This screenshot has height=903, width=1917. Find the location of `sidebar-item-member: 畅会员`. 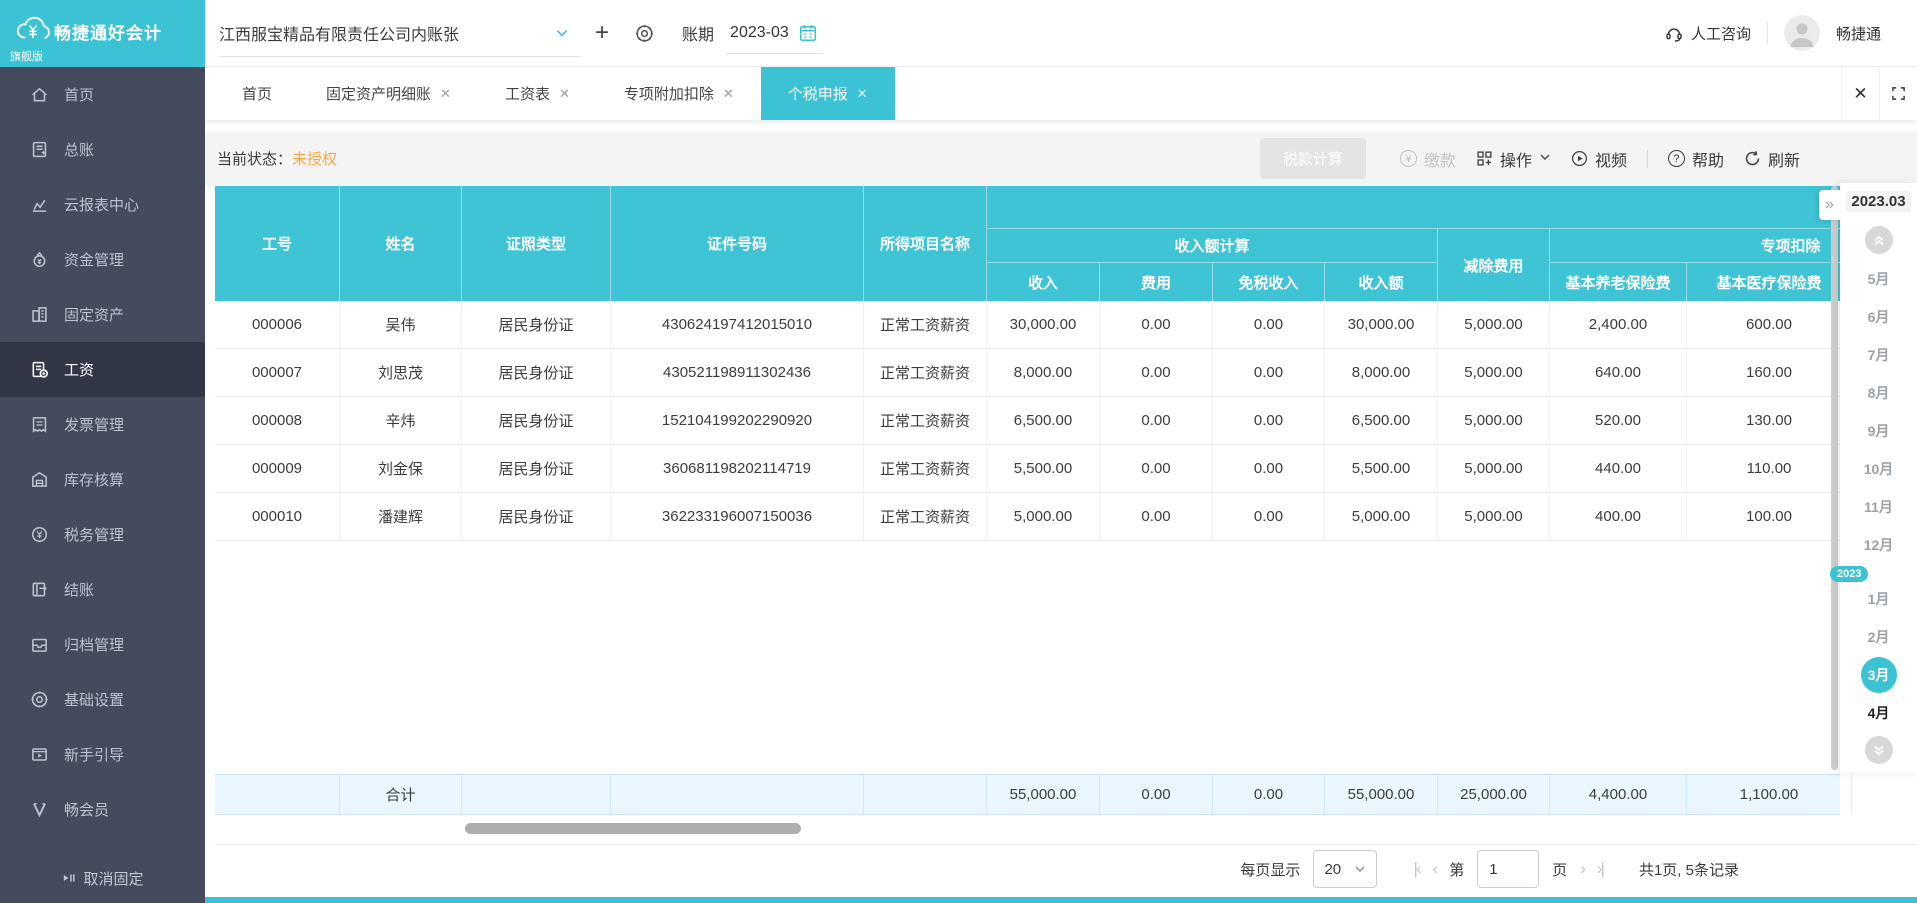

sidebar-item-member: 畅会员 is located at coordinates (102, 809).